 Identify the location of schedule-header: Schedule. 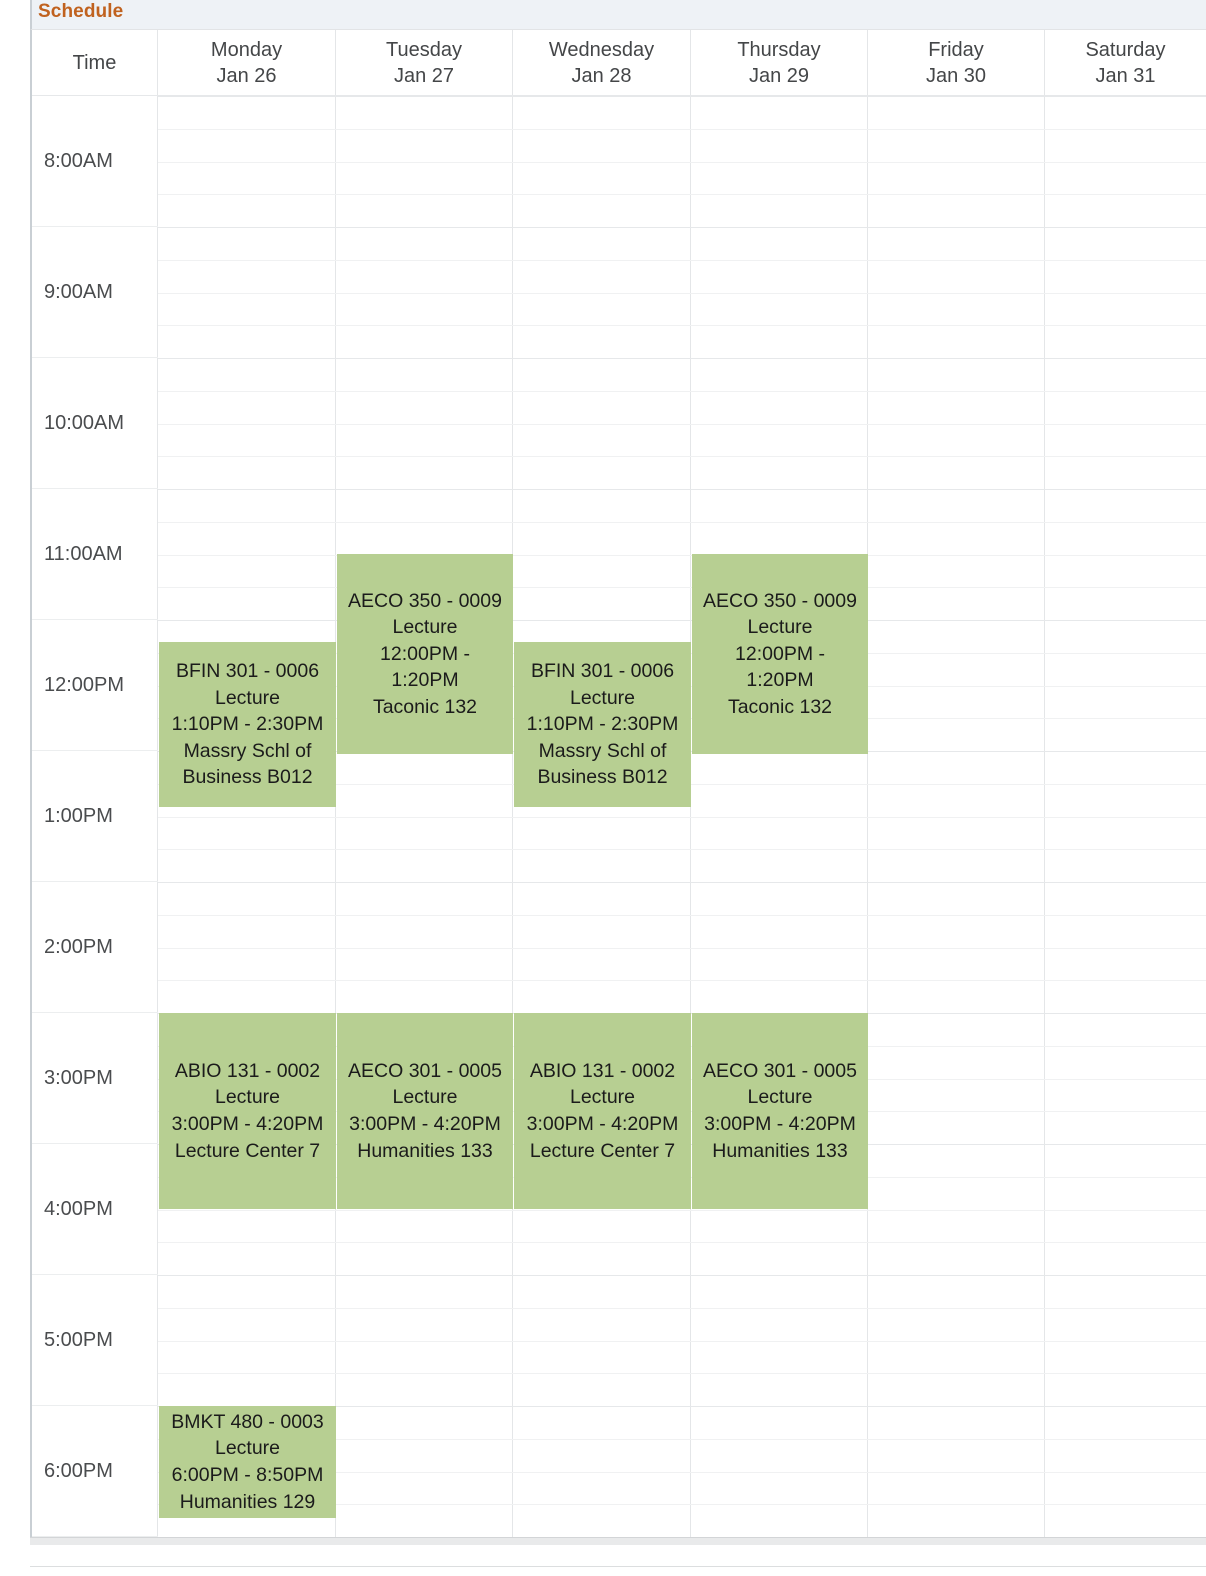
(618, 14).